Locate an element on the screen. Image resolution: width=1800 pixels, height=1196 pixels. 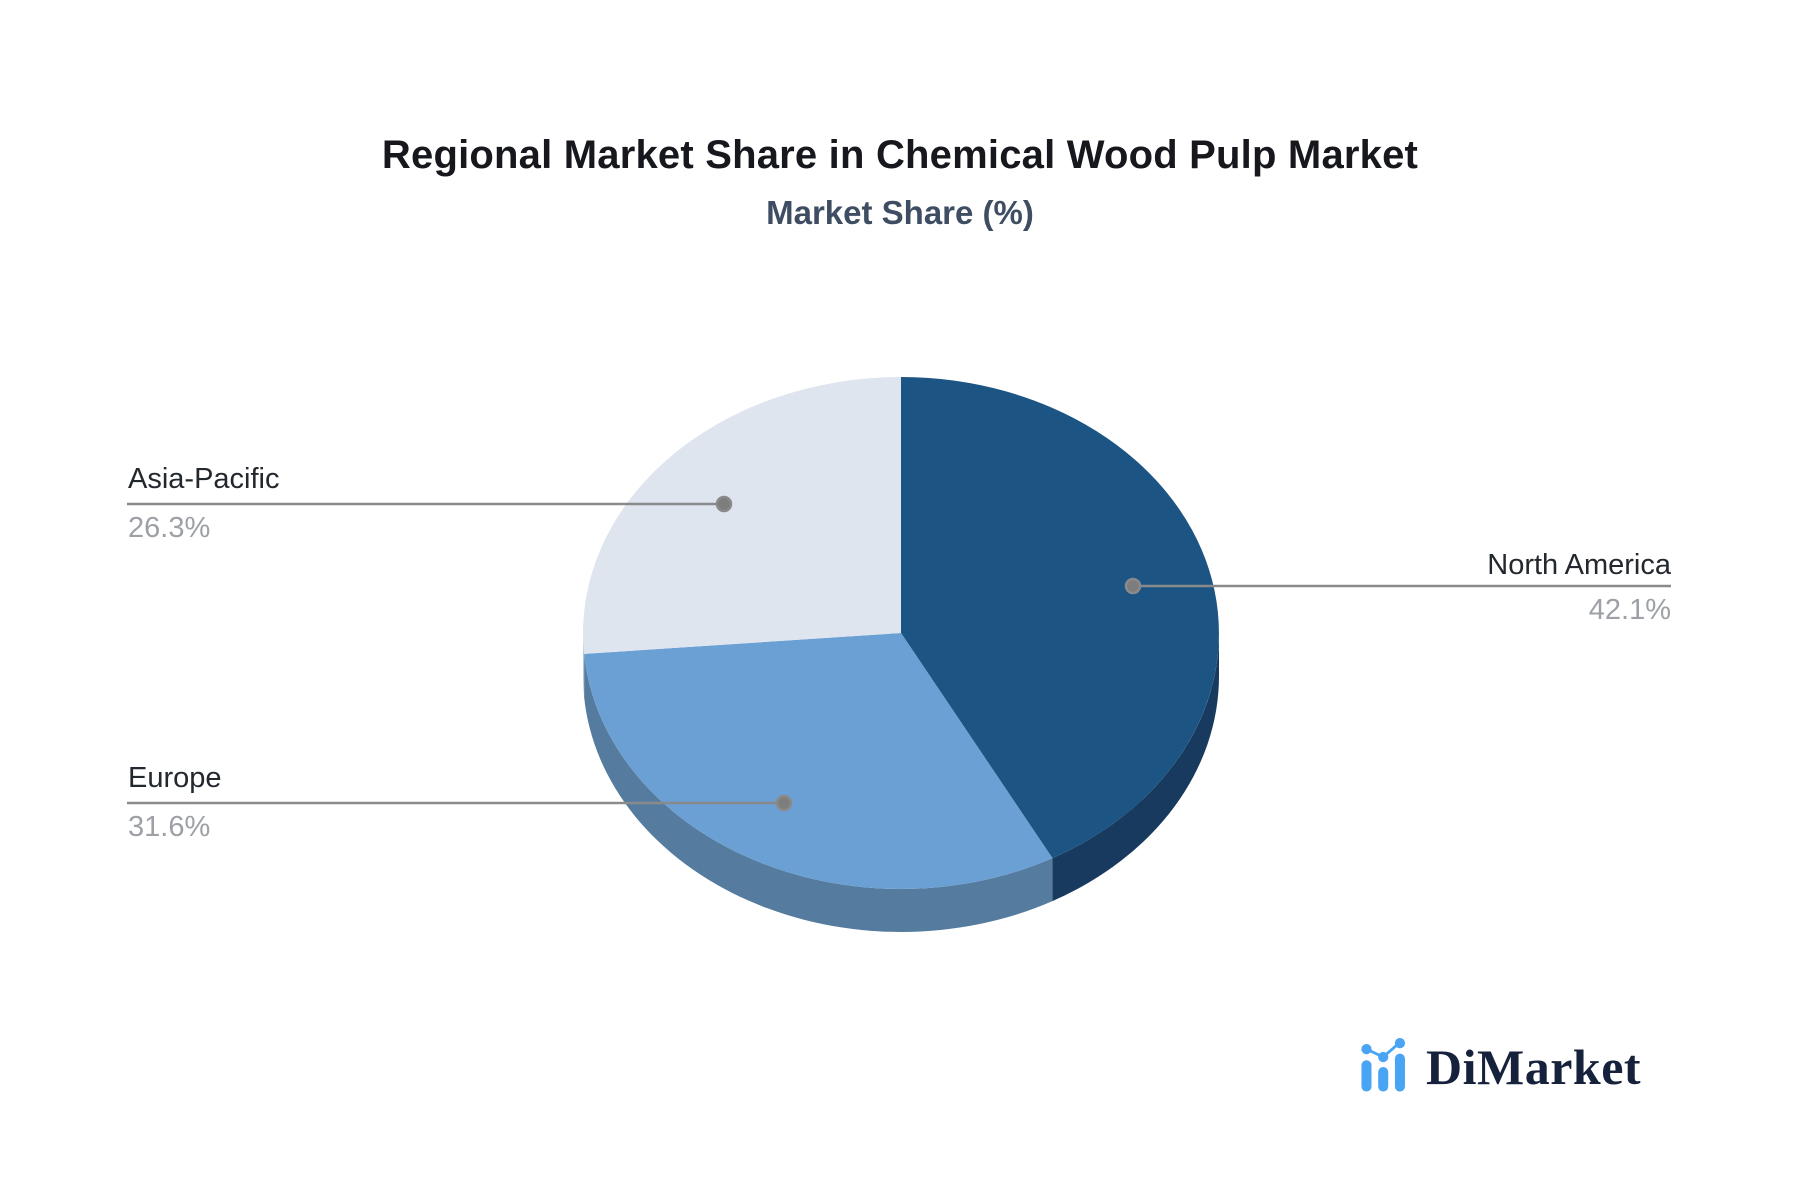
pie-slice-asia-pacific is located at coordinates (742, 515).